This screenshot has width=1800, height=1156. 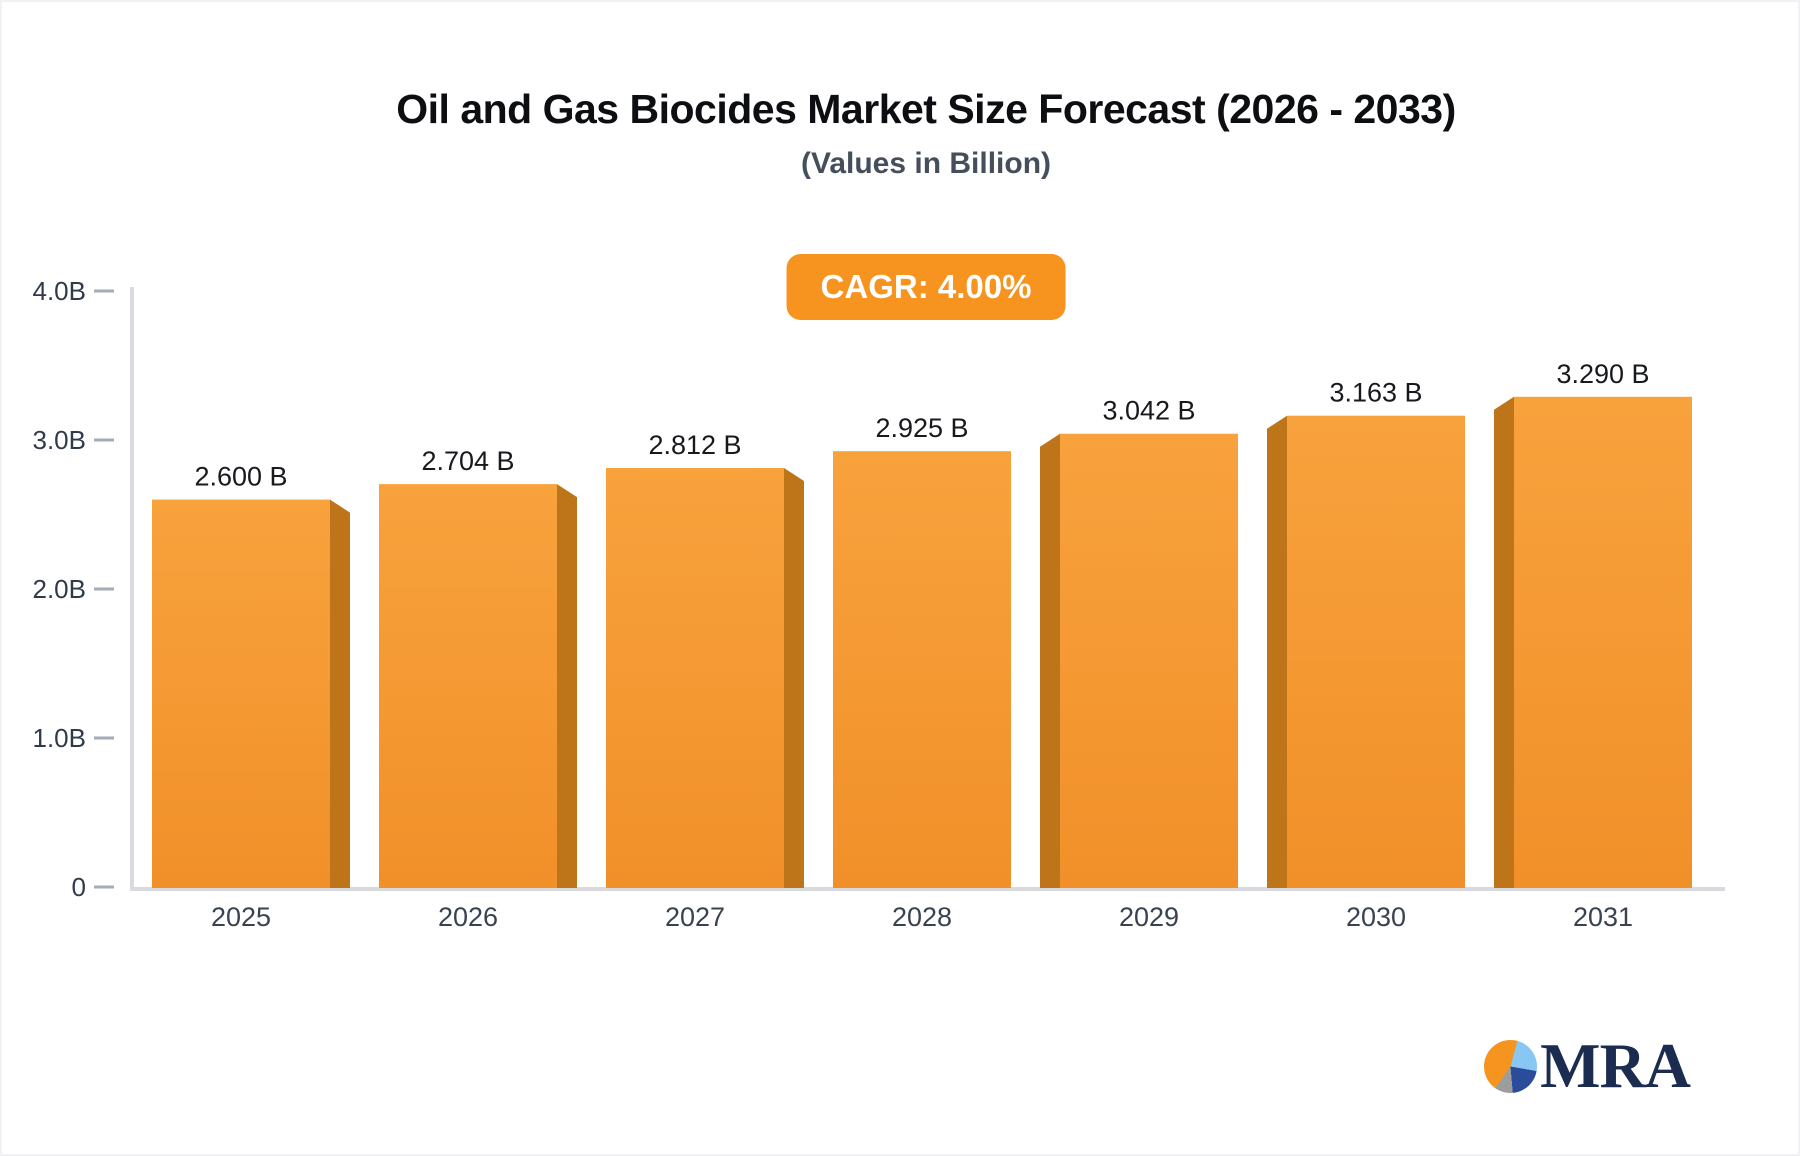 I want to click on cagr-badge: CAGR: 4.00%, so click(x=926, y=287).